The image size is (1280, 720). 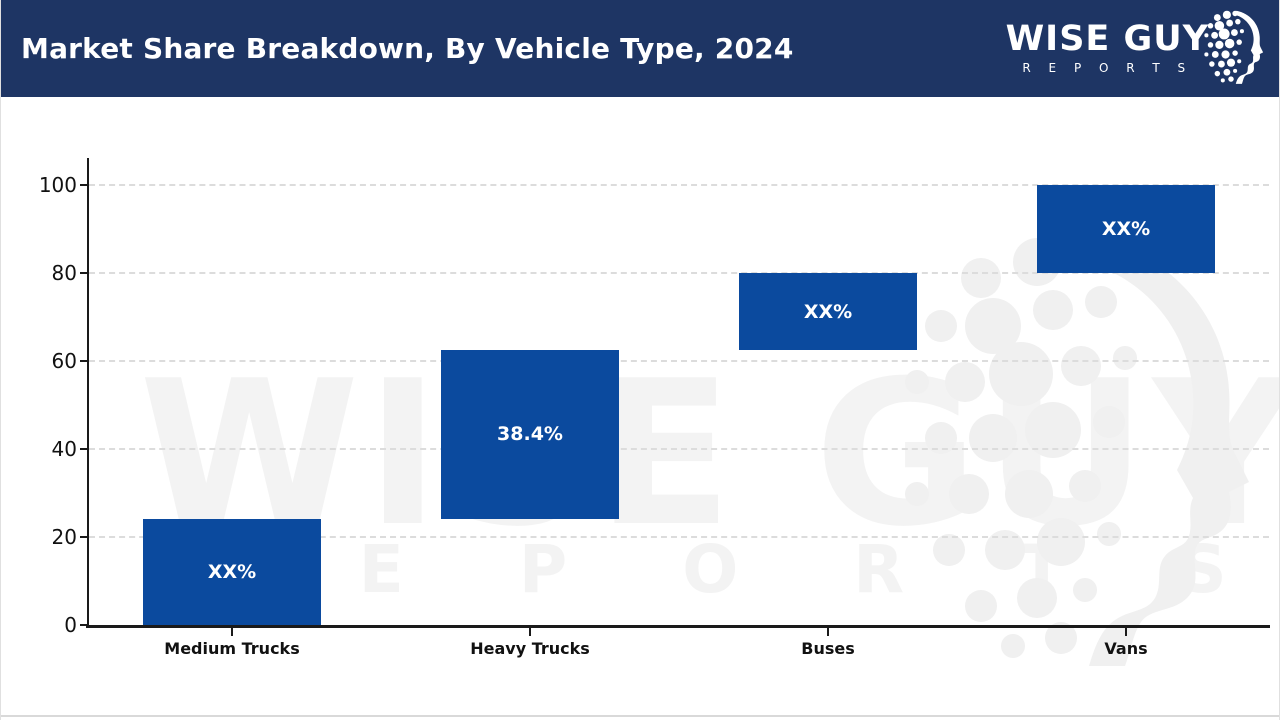 I want to click on bar-label-medium-trucks: XX%, so click(x=232, y=571).